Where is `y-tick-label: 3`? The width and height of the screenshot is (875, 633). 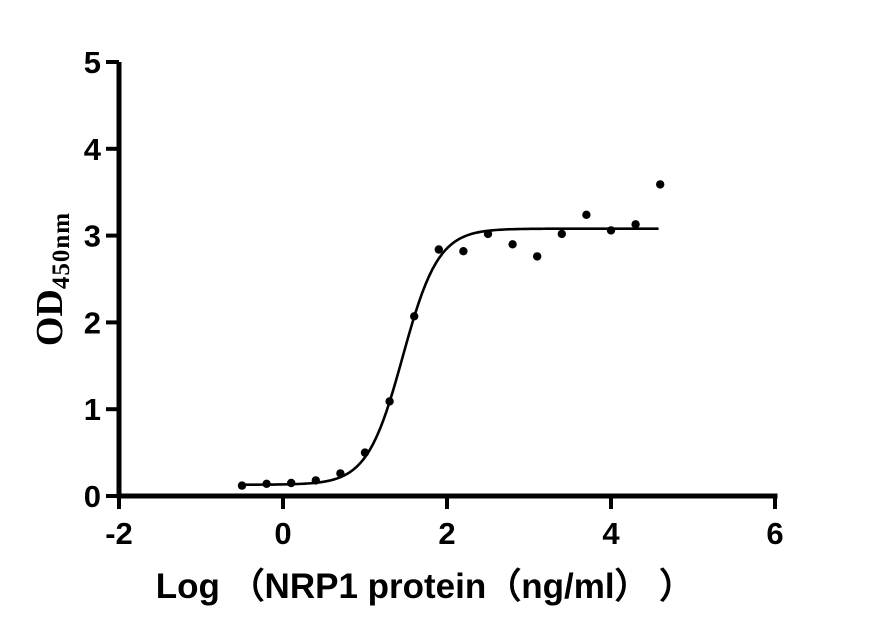
y-tick-label: 3 is located at coordinates (92, 236).